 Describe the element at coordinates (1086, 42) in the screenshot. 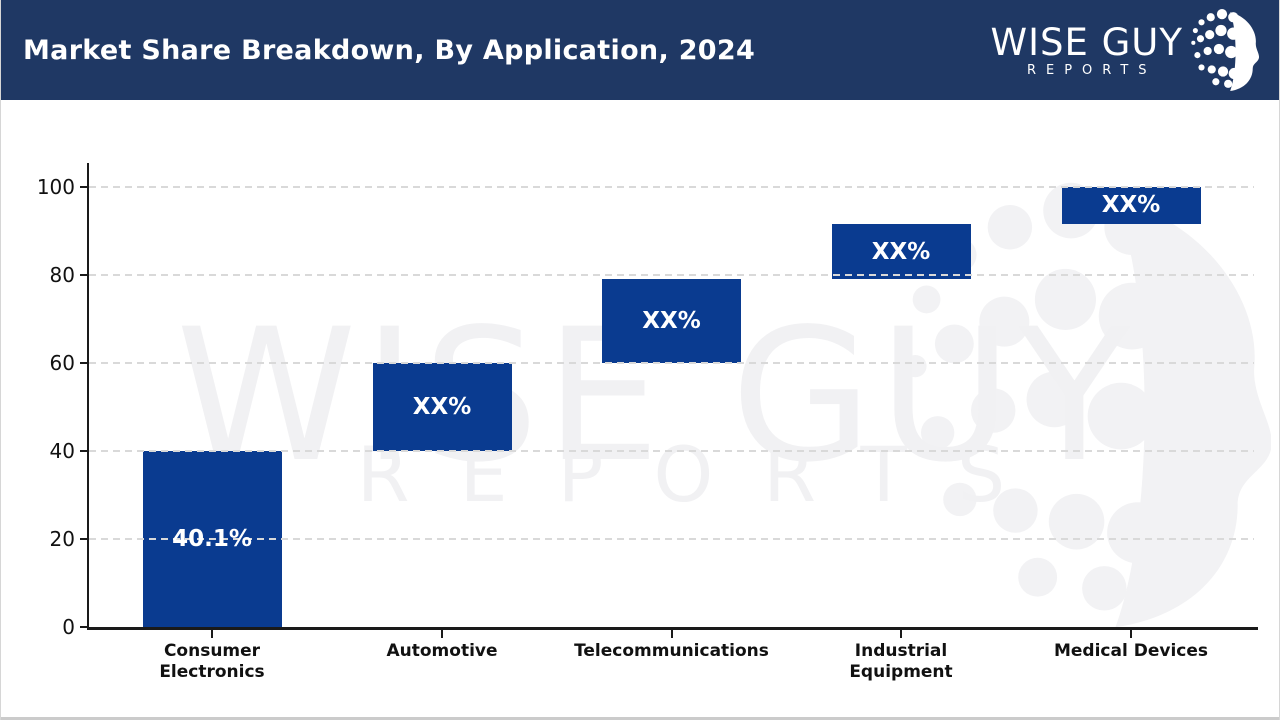

I see `logo-wordmark: WISE GUY` at that location.